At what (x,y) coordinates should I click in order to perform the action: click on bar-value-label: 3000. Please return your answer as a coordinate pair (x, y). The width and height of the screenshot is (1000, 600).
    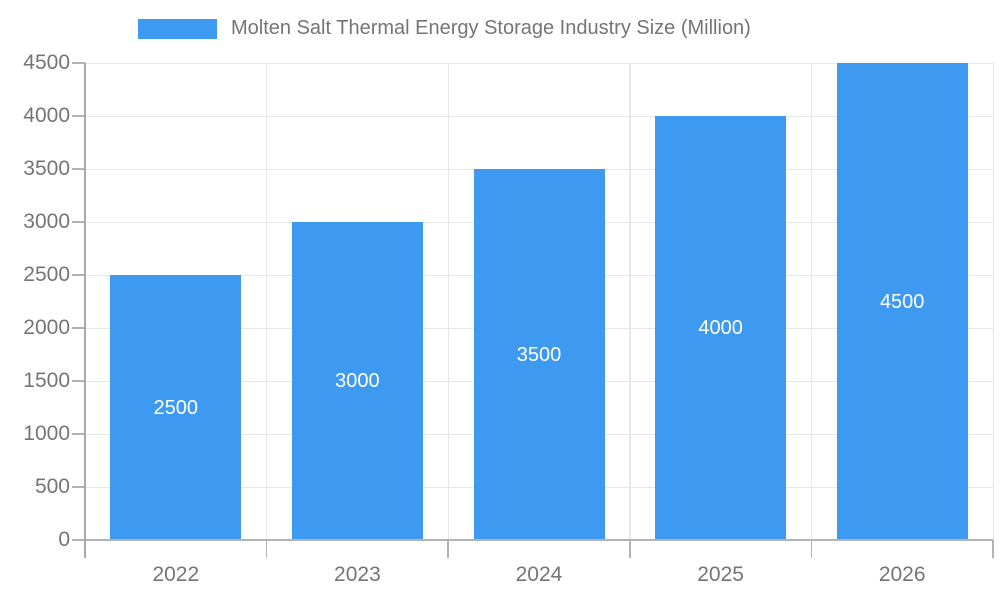
    Looking at the image, I should click on (357, 381).